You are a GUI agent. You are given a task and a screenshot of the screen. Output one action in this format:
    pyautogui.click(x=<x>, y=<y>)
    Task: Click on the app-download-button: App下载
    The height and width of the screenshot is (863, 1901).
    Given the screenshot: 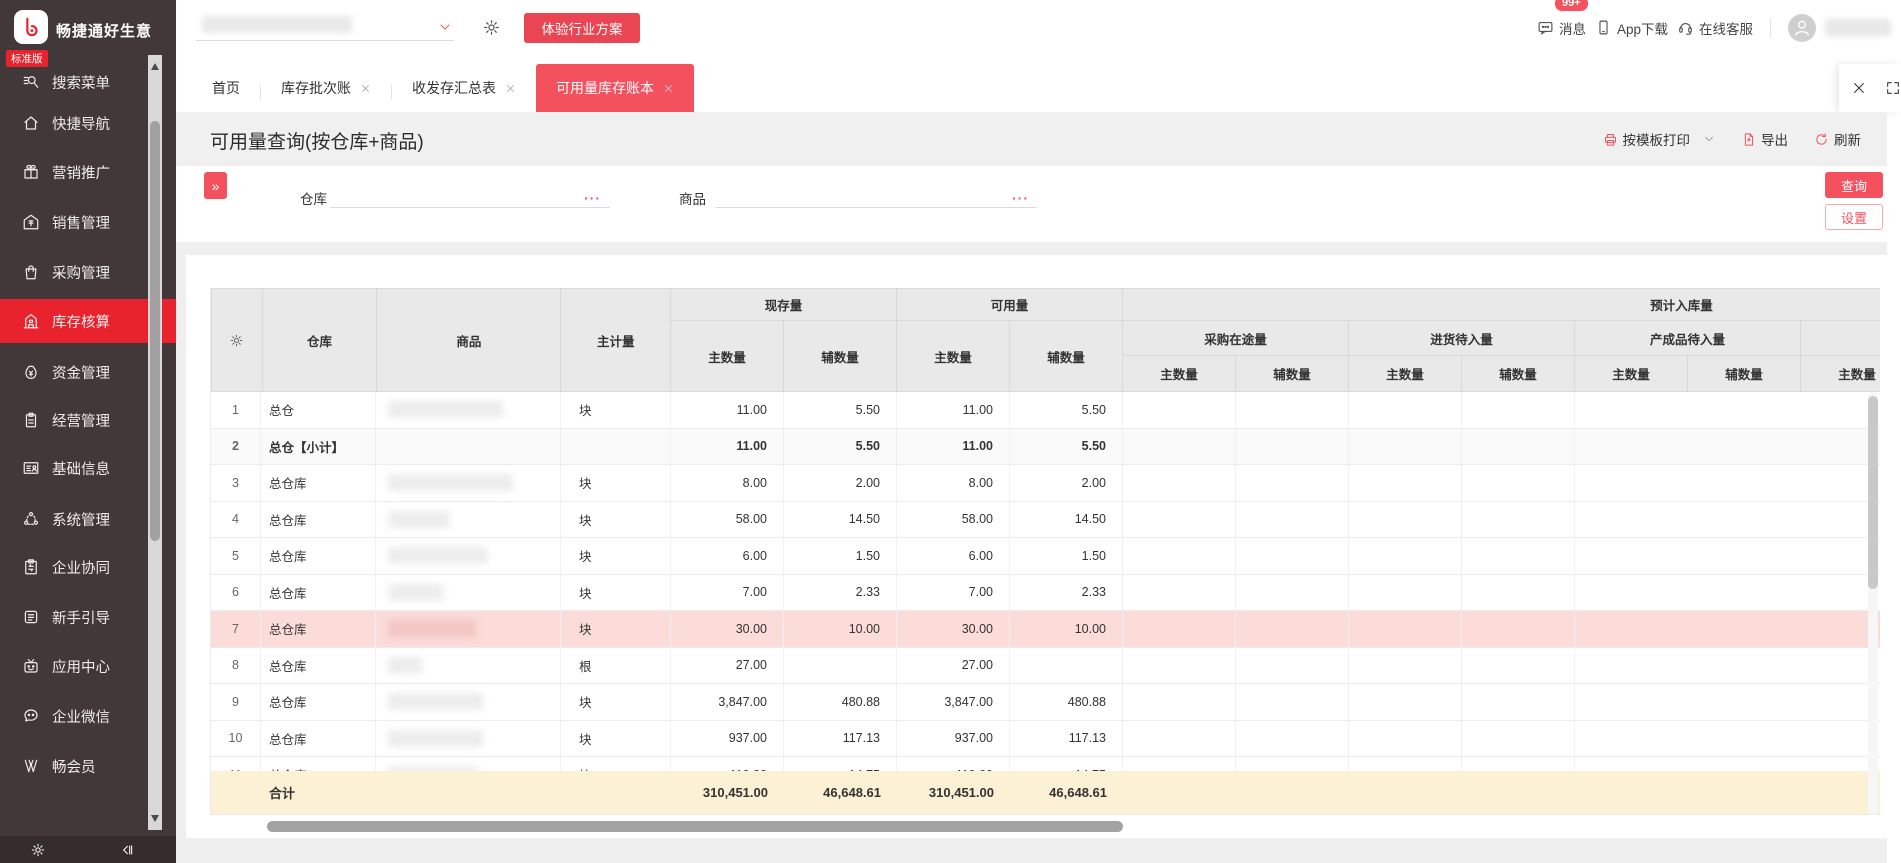 What is the action you would take?
    pyautogui.click(x=1631, y=28)
    